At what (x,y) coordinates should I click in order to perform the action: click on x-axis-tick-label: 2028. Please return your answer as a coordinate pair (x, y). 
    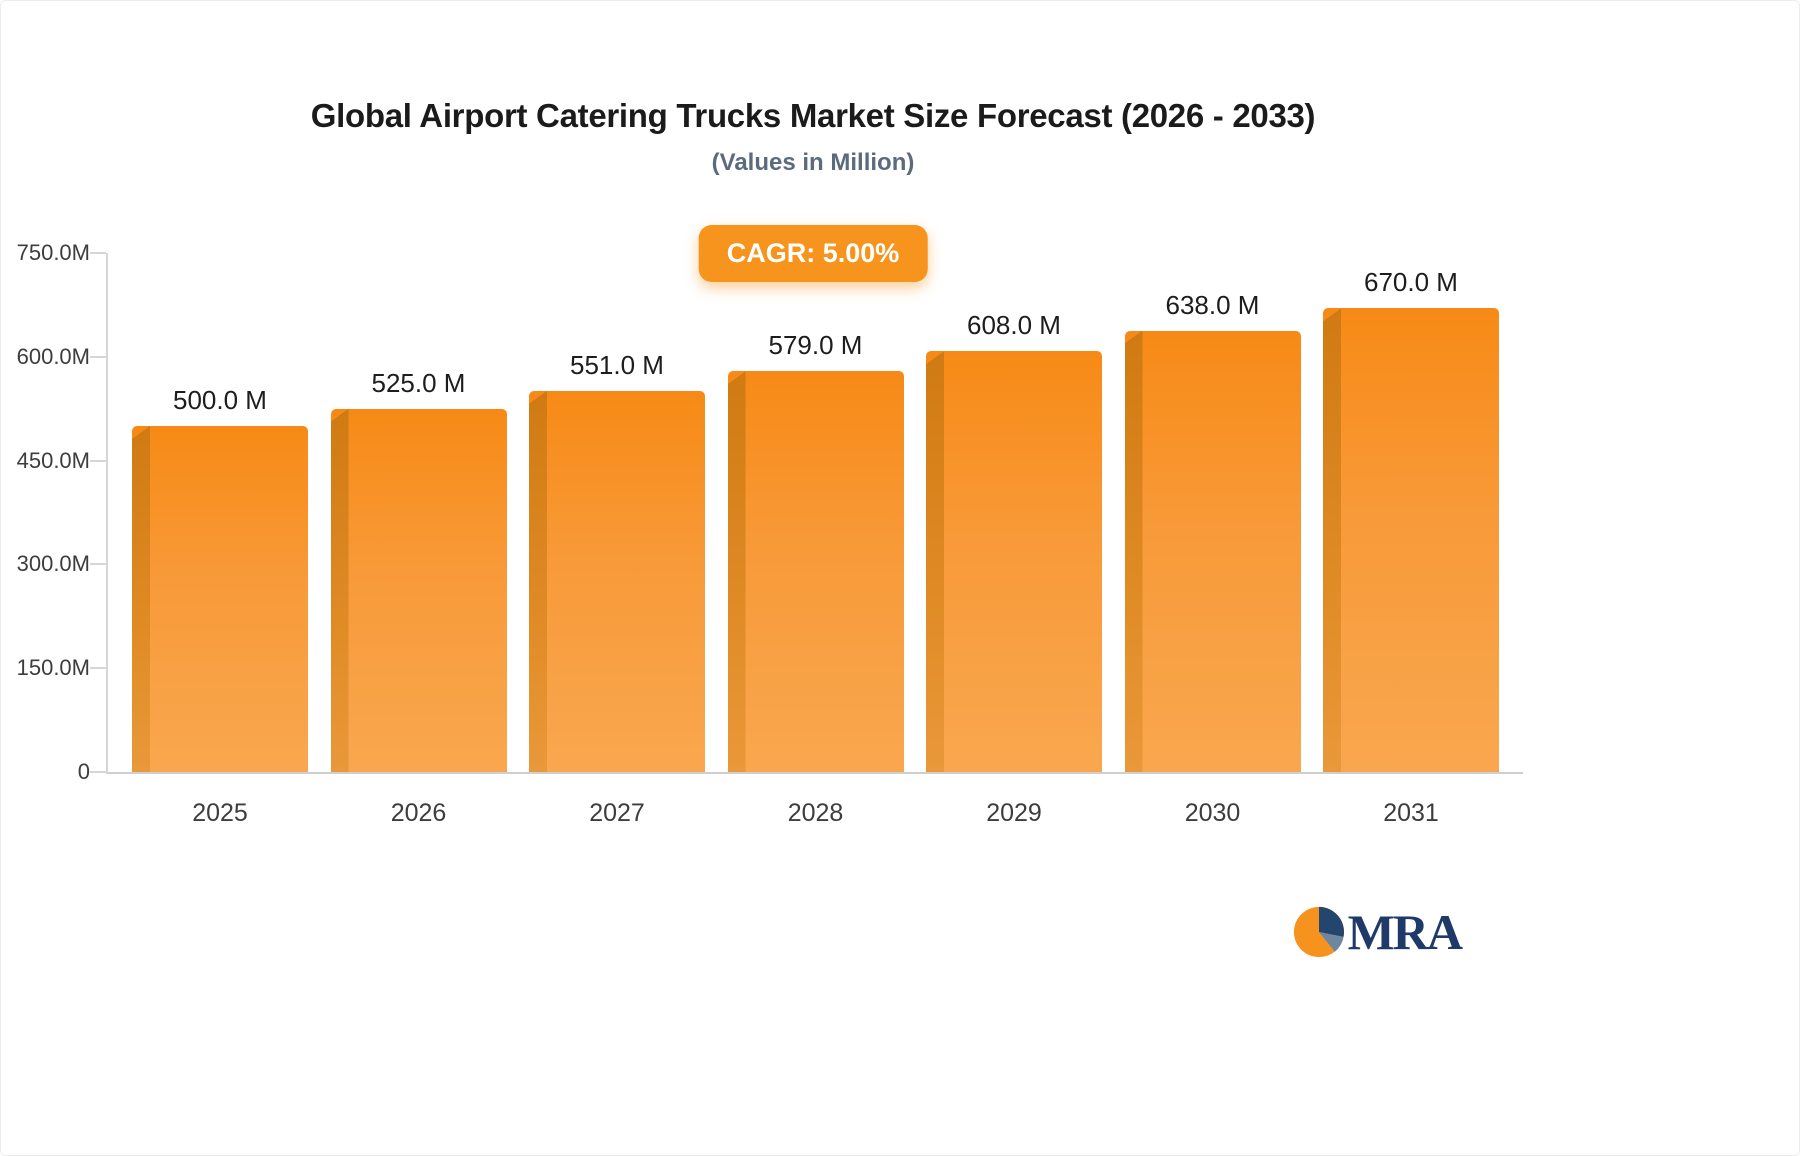
    Looking at the image, I should click on (815, 813).